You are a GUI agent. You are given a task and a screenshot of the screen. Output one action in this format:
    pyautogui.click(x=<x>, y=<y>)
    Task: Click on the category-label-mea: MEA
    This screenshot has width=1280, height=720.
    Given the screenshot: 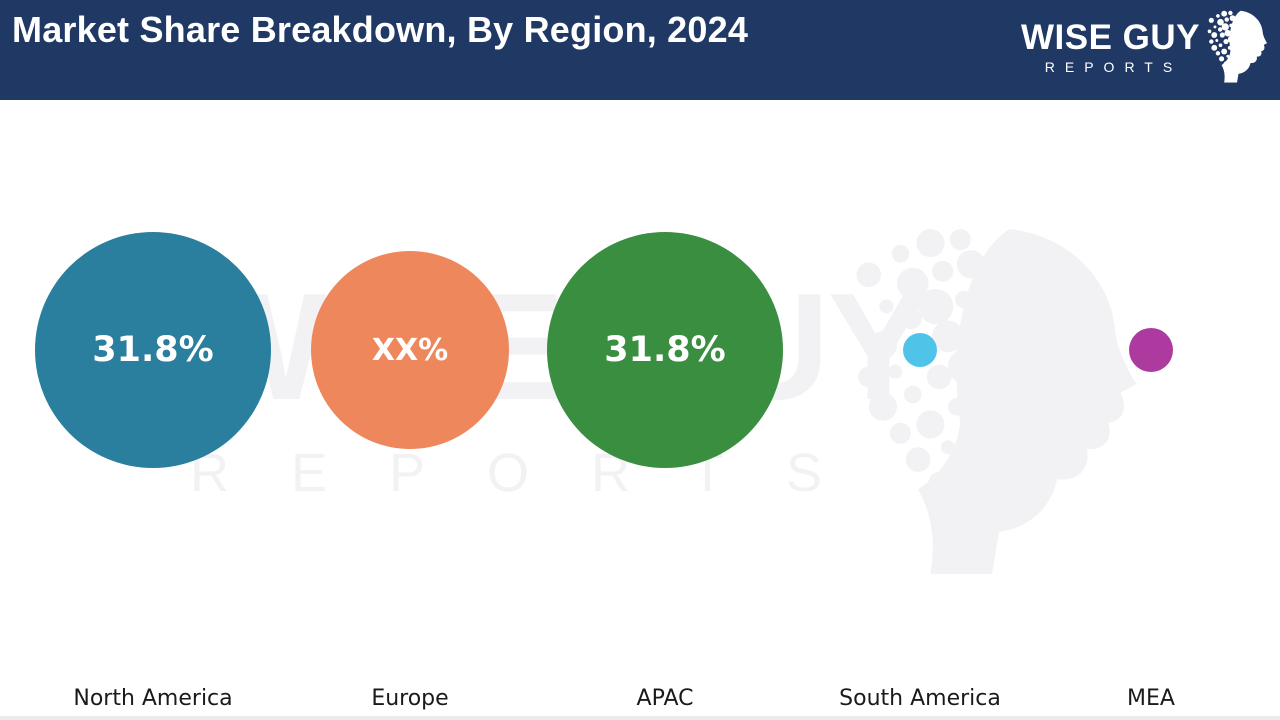 What is the action you would take?
    pyautogui.click(x=1151, y=698)
    